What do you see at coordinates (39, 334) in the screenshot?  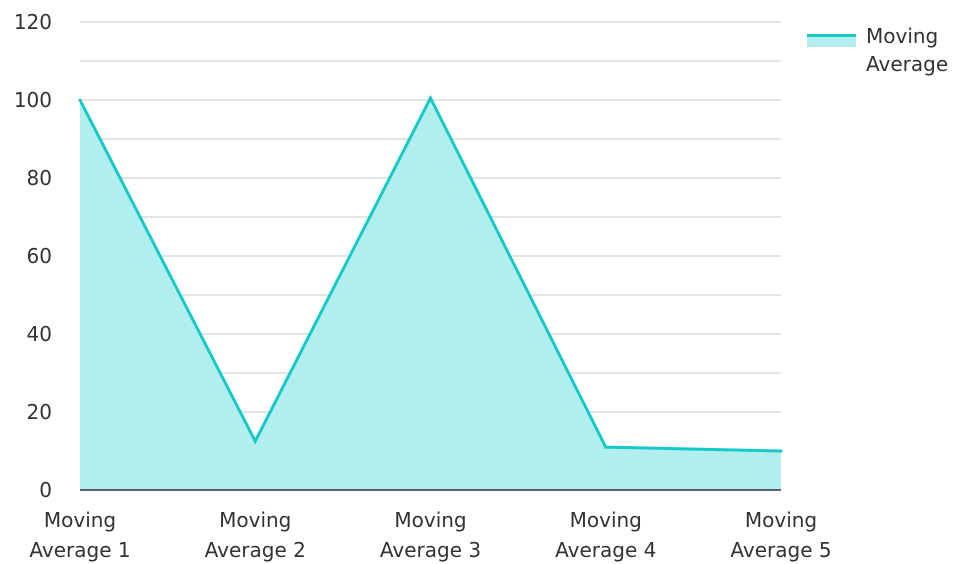 I see `y-tick-label: 40` at bounding box center [39, 334].